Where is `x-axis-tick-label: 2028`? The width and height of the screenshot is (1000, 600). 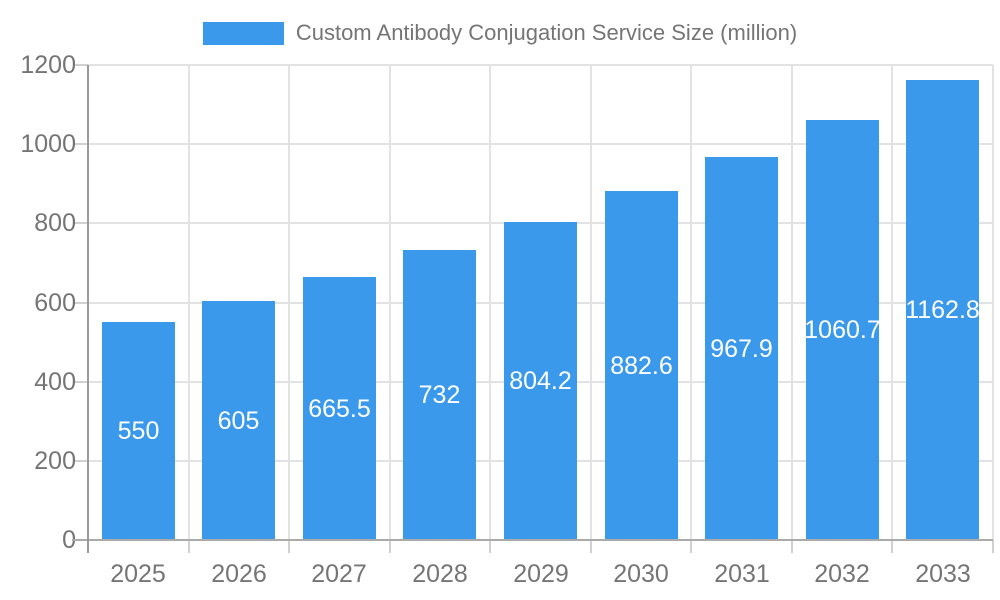
x-axis-tick-label: 2028 is located at coordinates (440, 574).